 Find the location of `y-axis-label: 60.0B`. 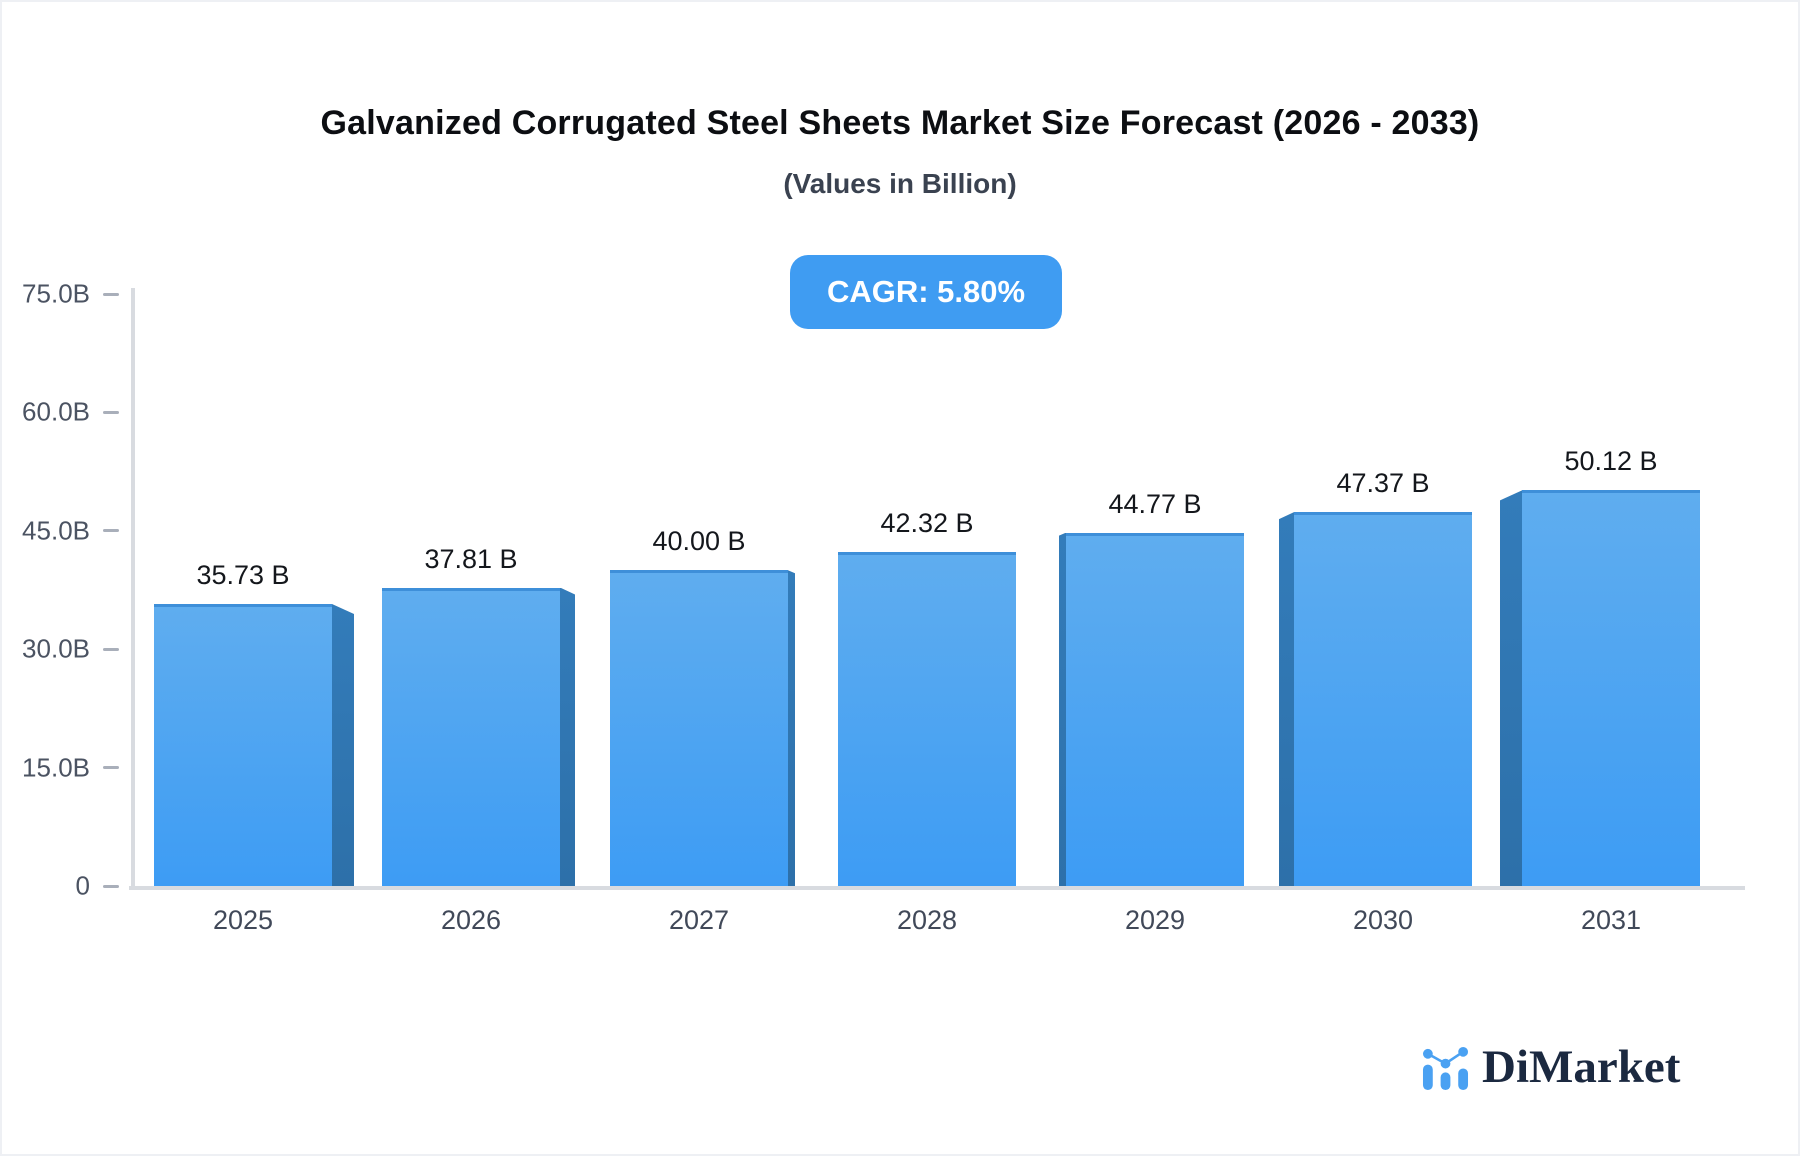

y-axis-label: 60.0B is located at coordinates (56, 411).